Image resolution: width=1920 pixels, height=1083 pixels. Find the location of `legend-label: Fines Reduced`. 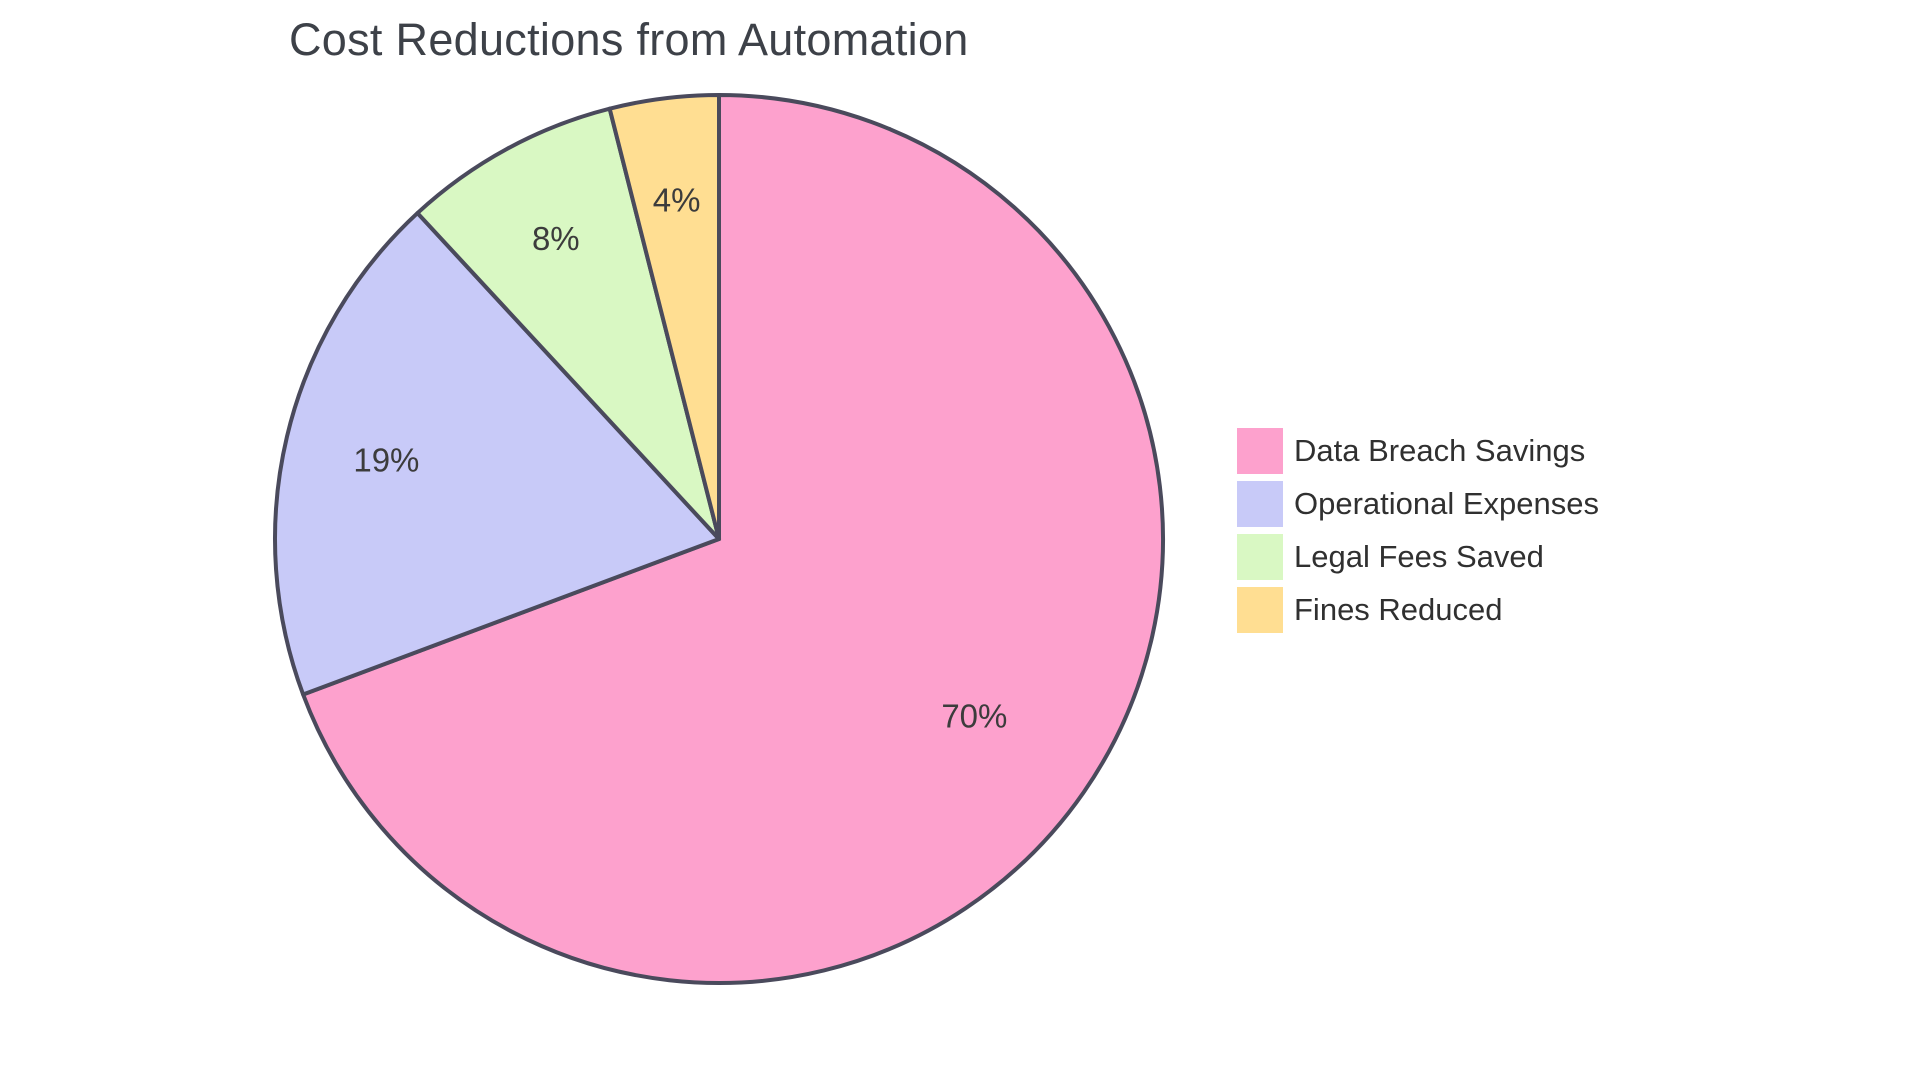

legend-label: Fines Reduced is located at coordinates (1398, 609).